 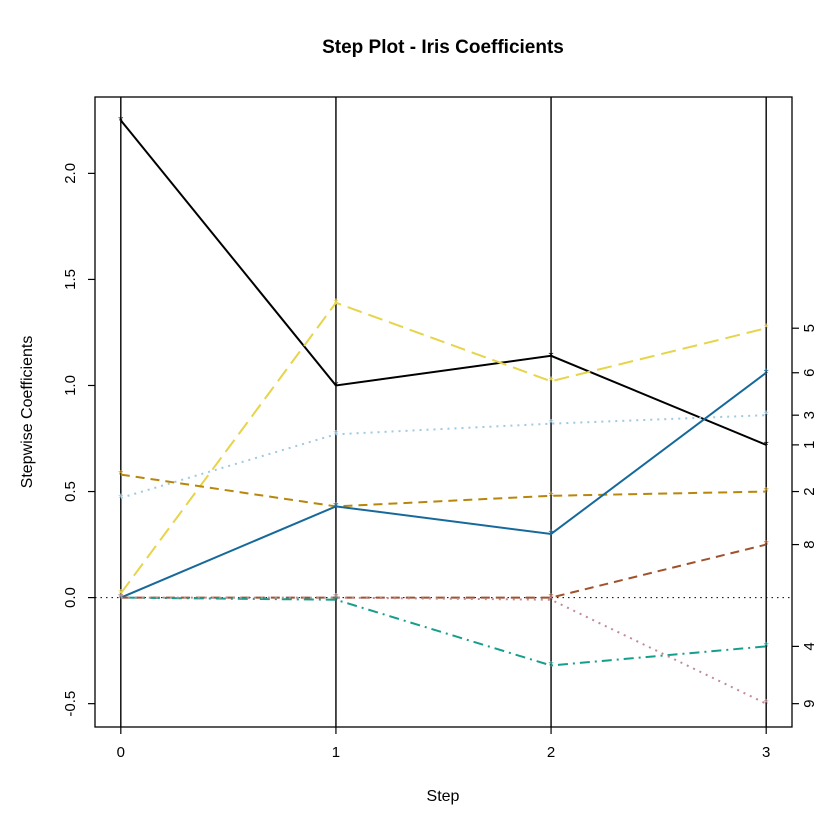 I want to click on x-tick-label: 0, so click(x=121, y=752).